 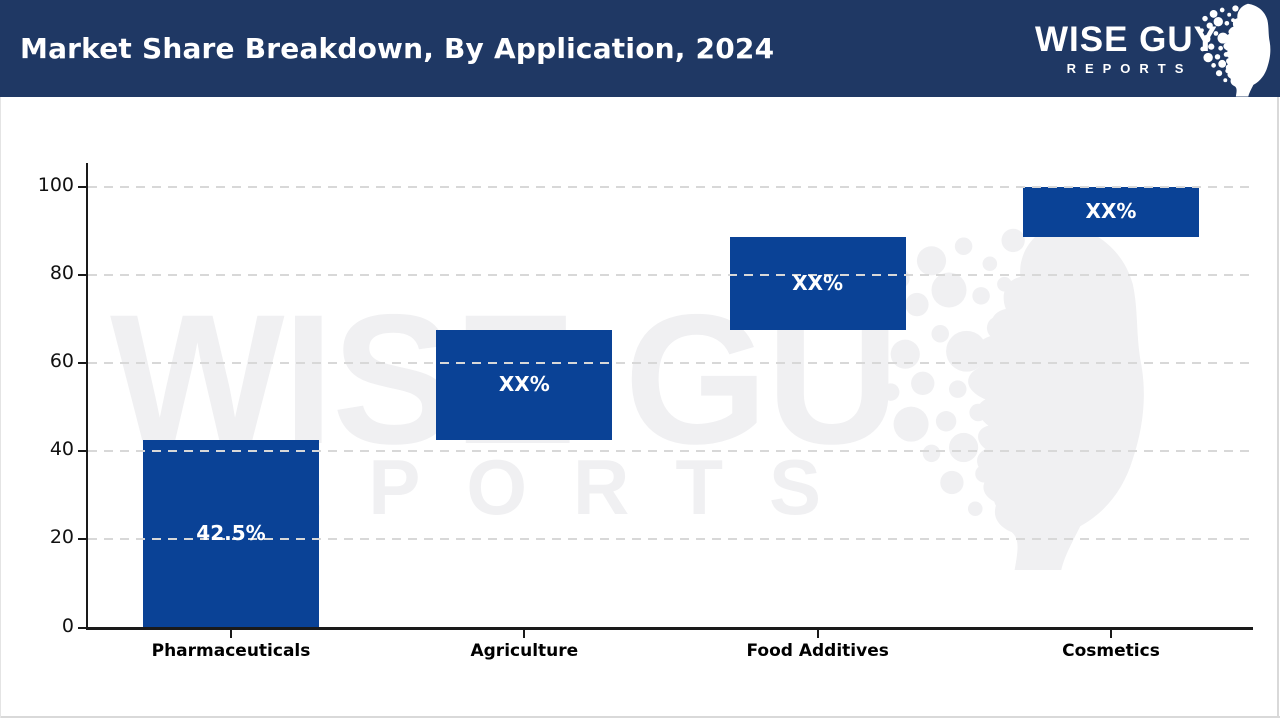 What do you see at coordinates (231, 633) in the screenshot?
I see `x-tick-mark-pharmaceuticals` at bounding box center [231, 633].